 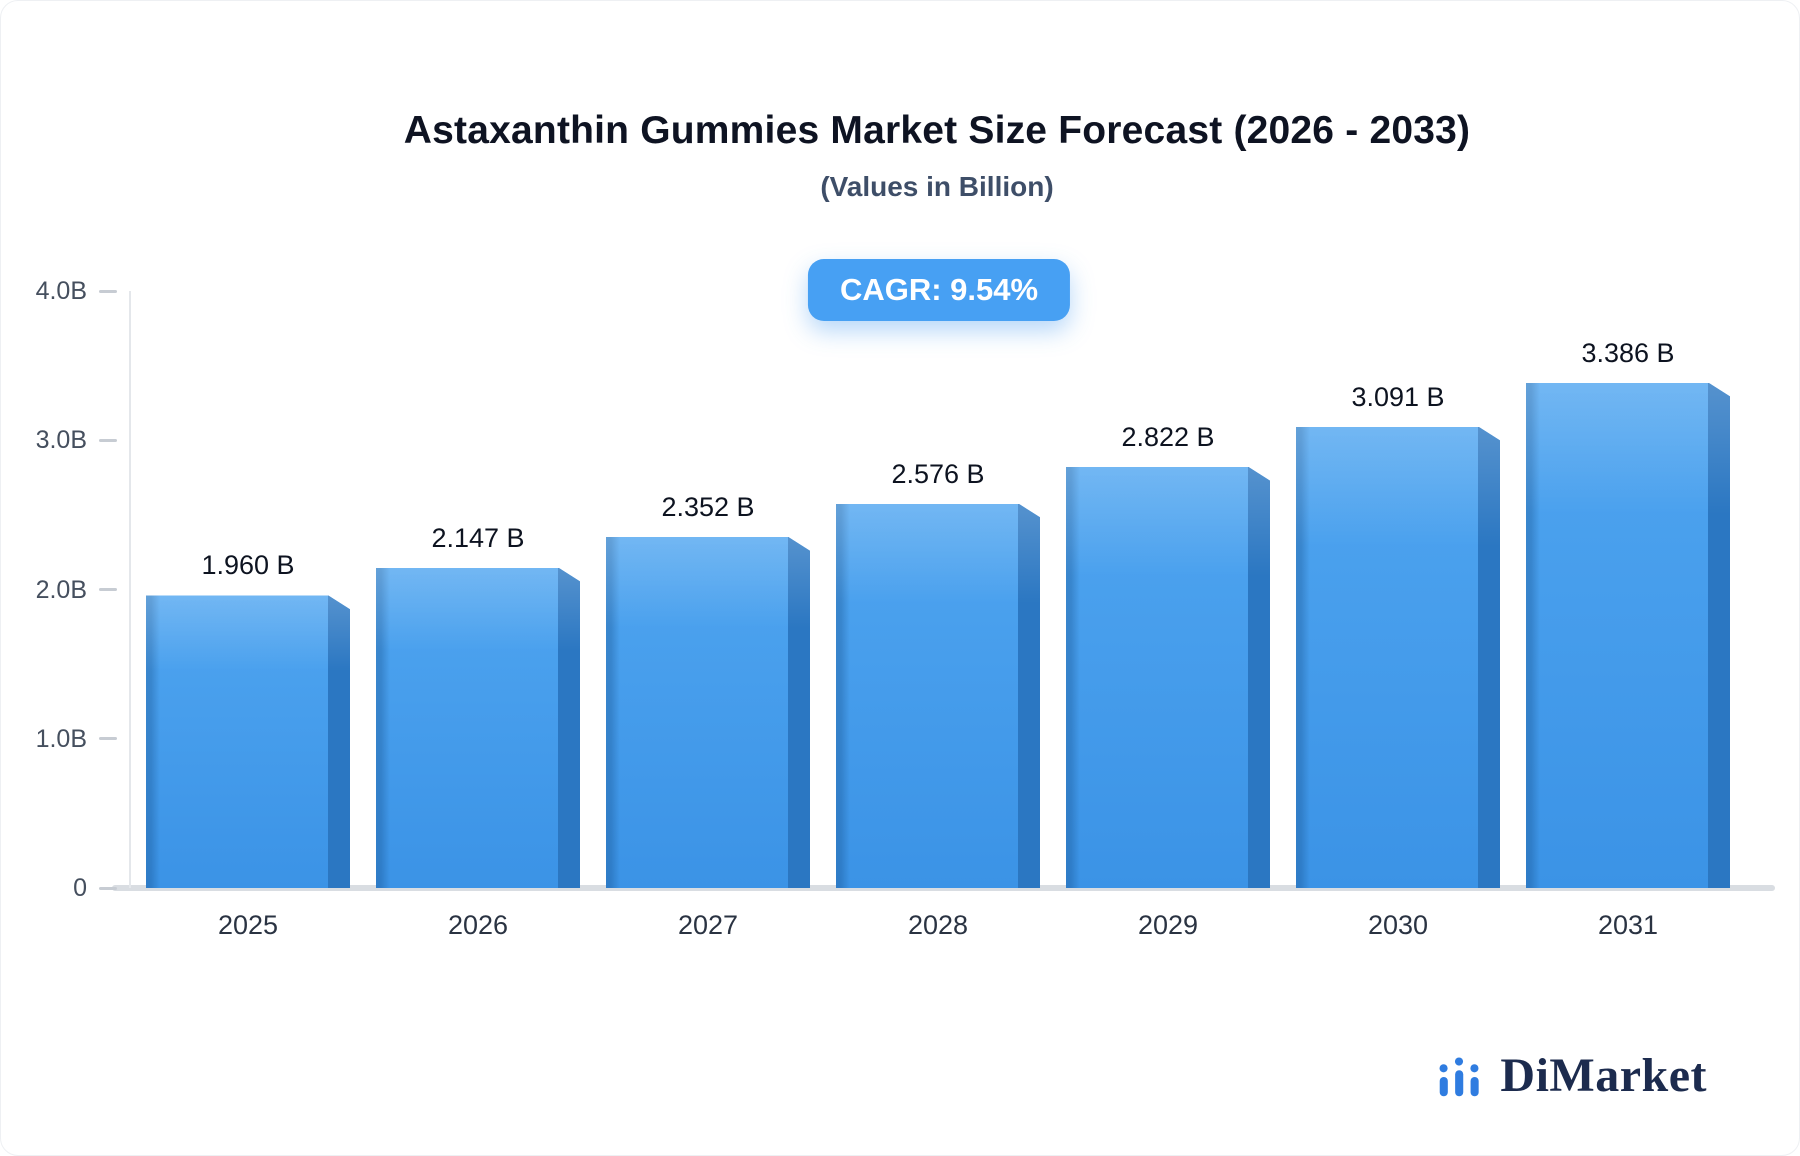 What do you see at coordinates (938, 473) in the screenshot?
I see `bar-value-label: 2.576 B` at bounding box center [938, 473].